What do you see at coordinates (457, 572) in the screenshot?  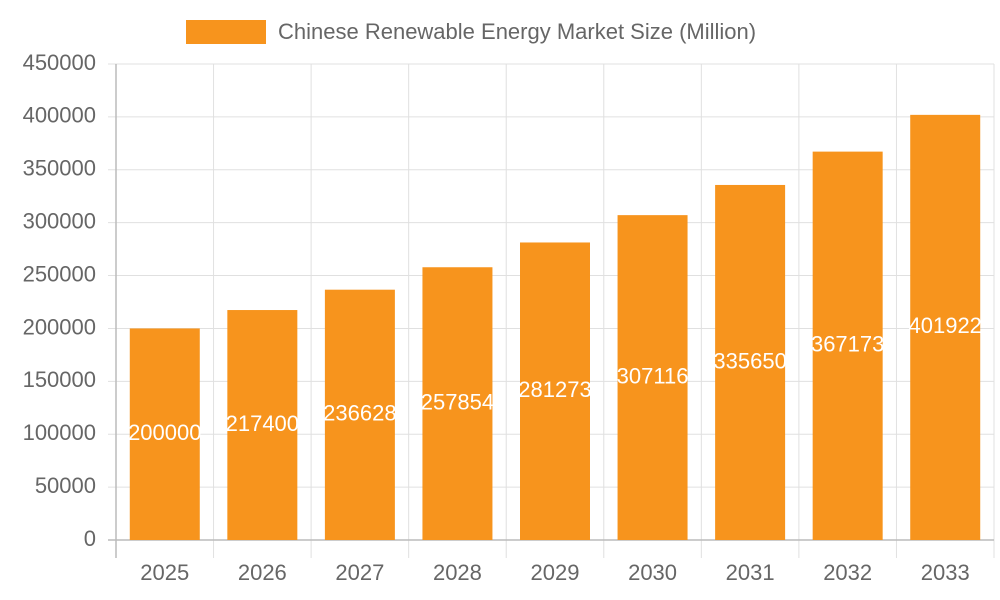 I see `x-tick-label: 2028` at bounding box center [457, 572].